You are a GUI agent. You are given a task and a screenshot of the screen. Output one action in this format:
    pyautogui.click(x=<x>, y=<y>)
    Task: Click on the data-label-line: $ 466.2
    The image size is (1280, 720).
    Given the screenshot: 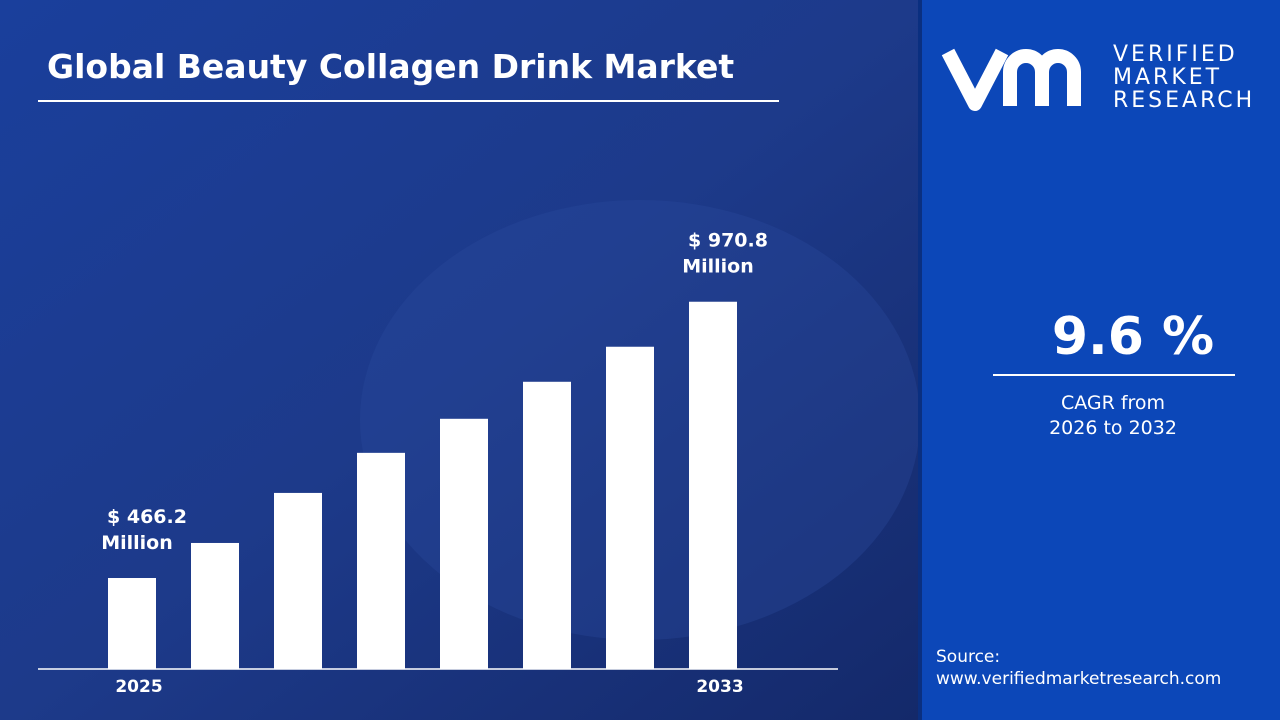 What is the action you would take?
    pyautogui.click(x=147, y=517)
    